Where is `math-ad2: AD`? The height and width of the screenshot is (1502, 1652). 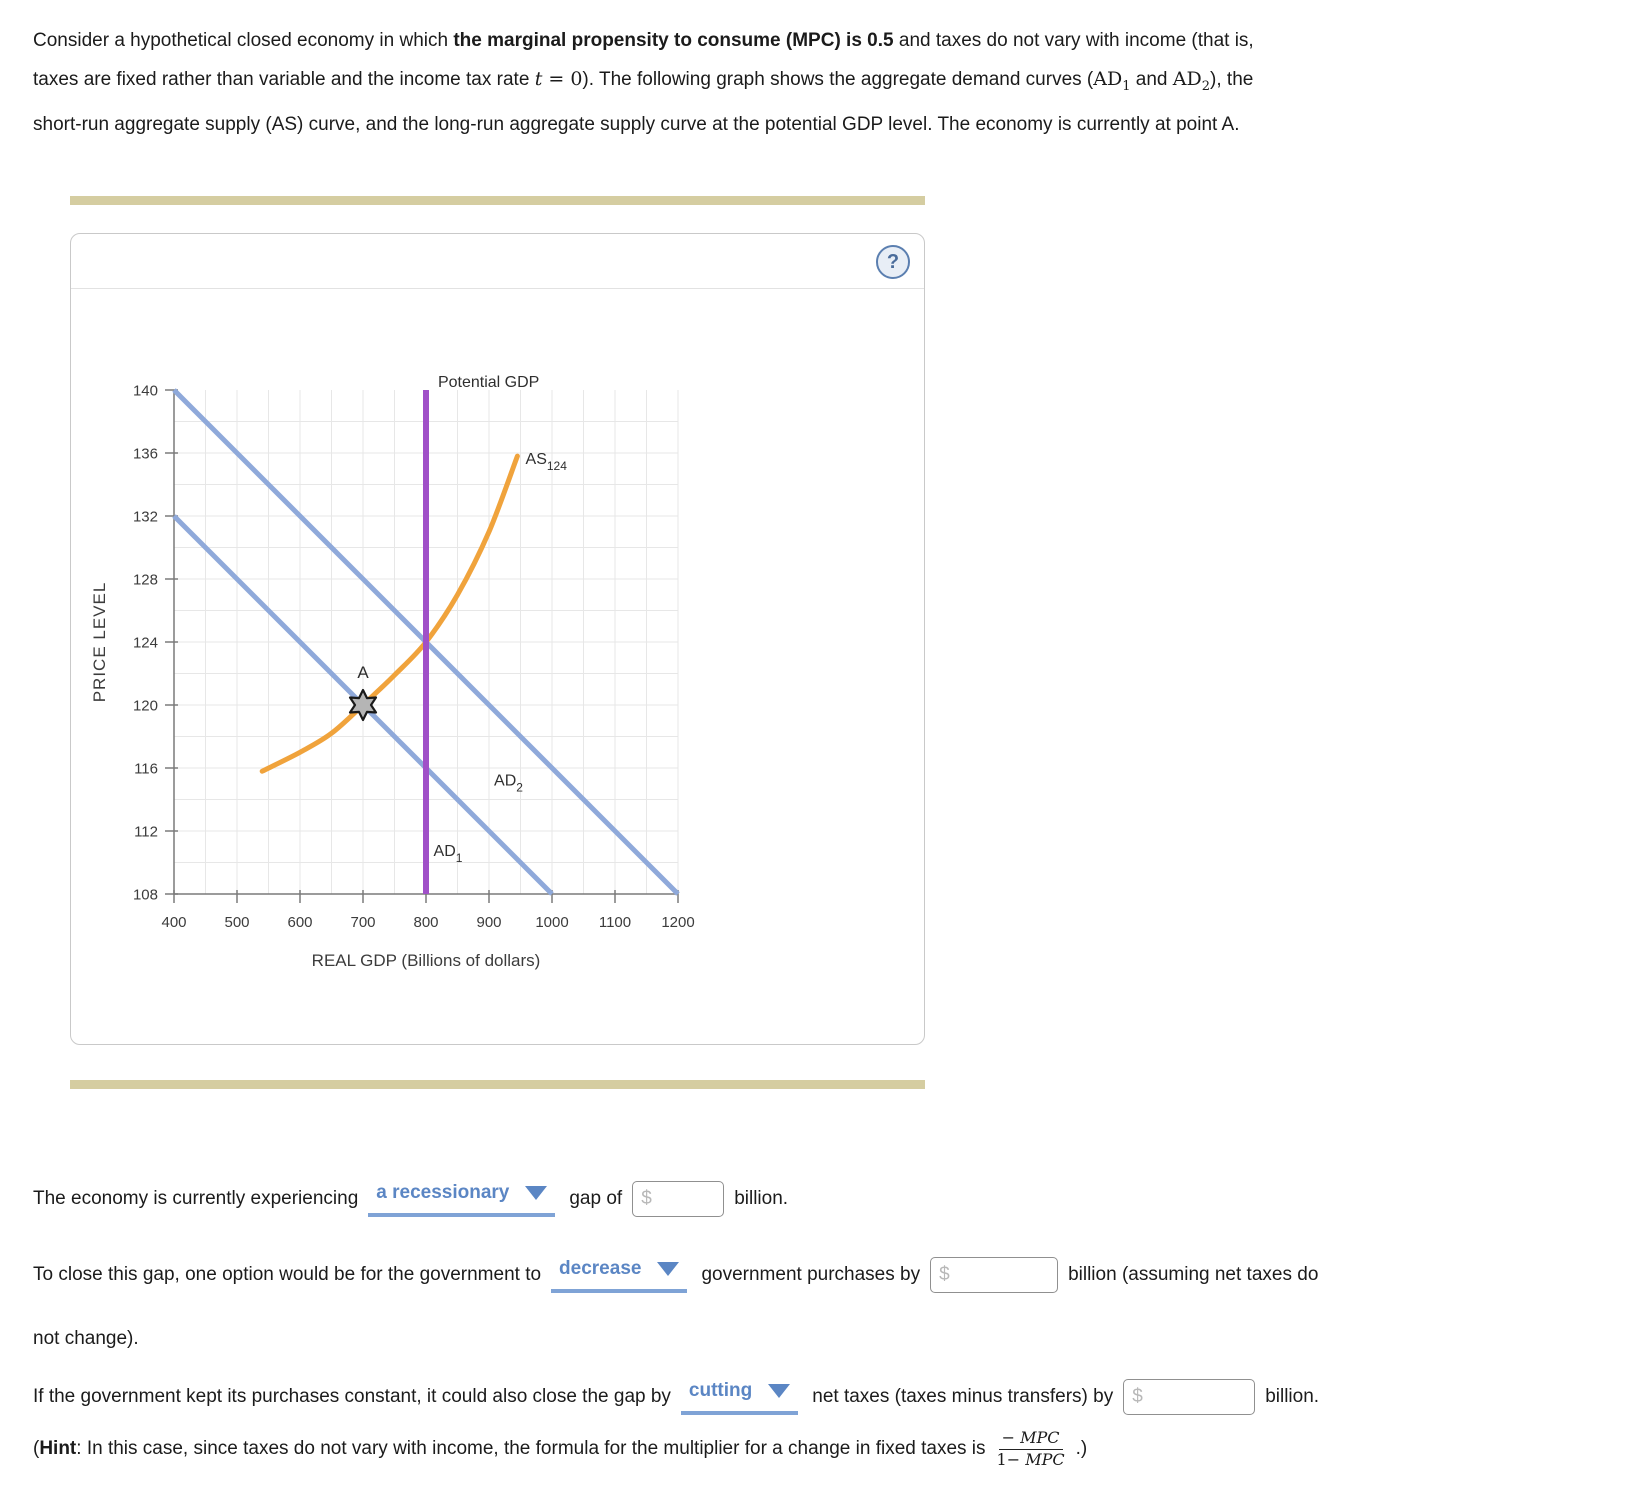 math-ad2: AD is located at coordinates (1187, 79).